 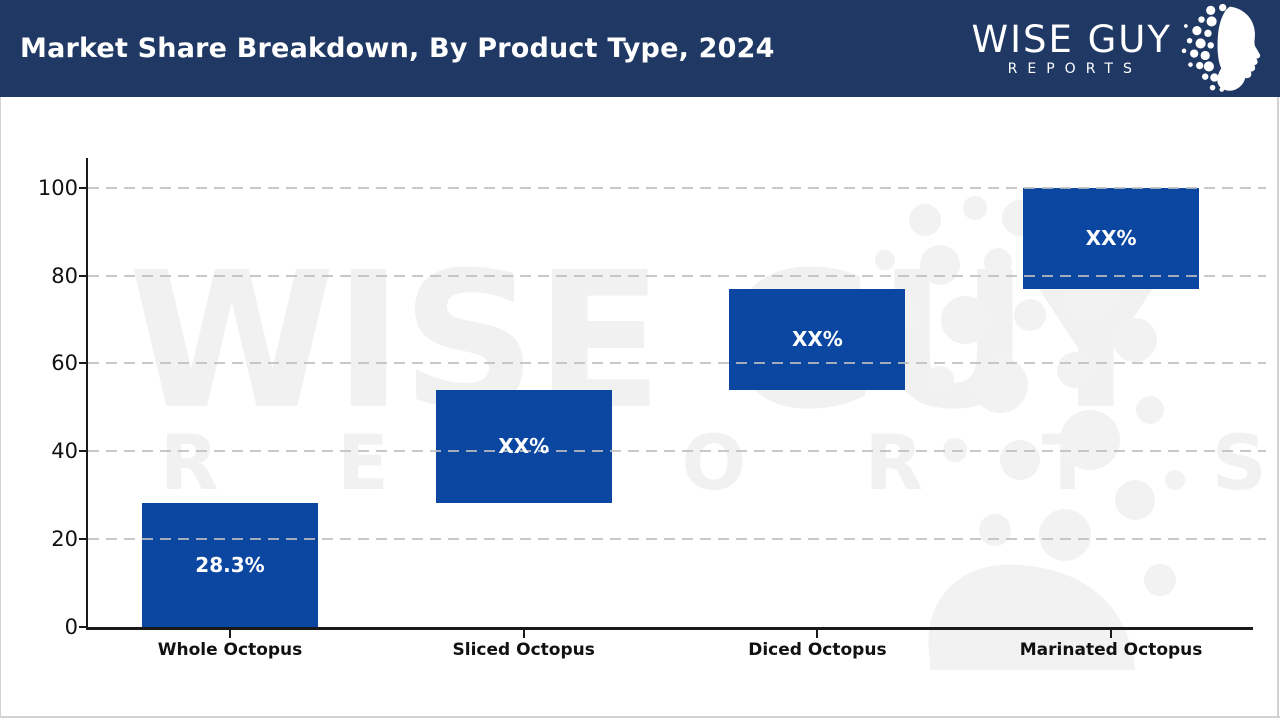 I want to click on y-tick-label: 100, so click(x=57, y=187).